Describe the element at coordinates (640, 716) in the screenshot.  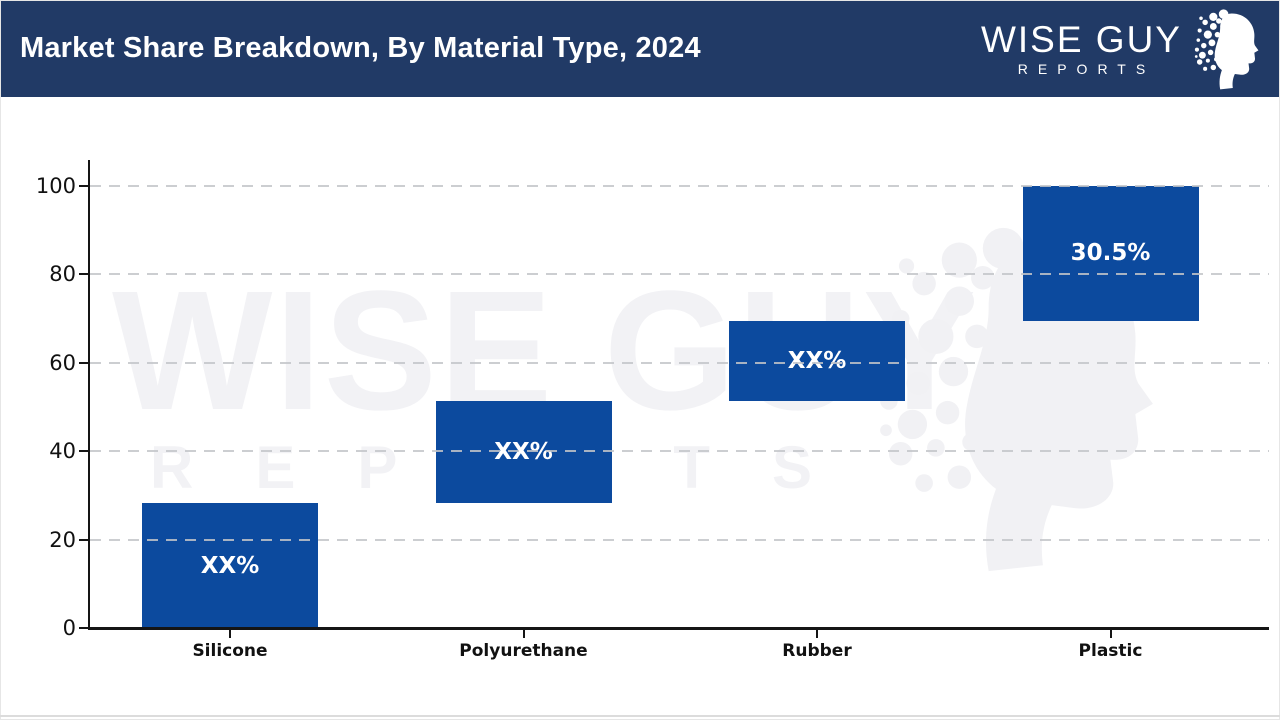
I see `bottom-divider` at that location.